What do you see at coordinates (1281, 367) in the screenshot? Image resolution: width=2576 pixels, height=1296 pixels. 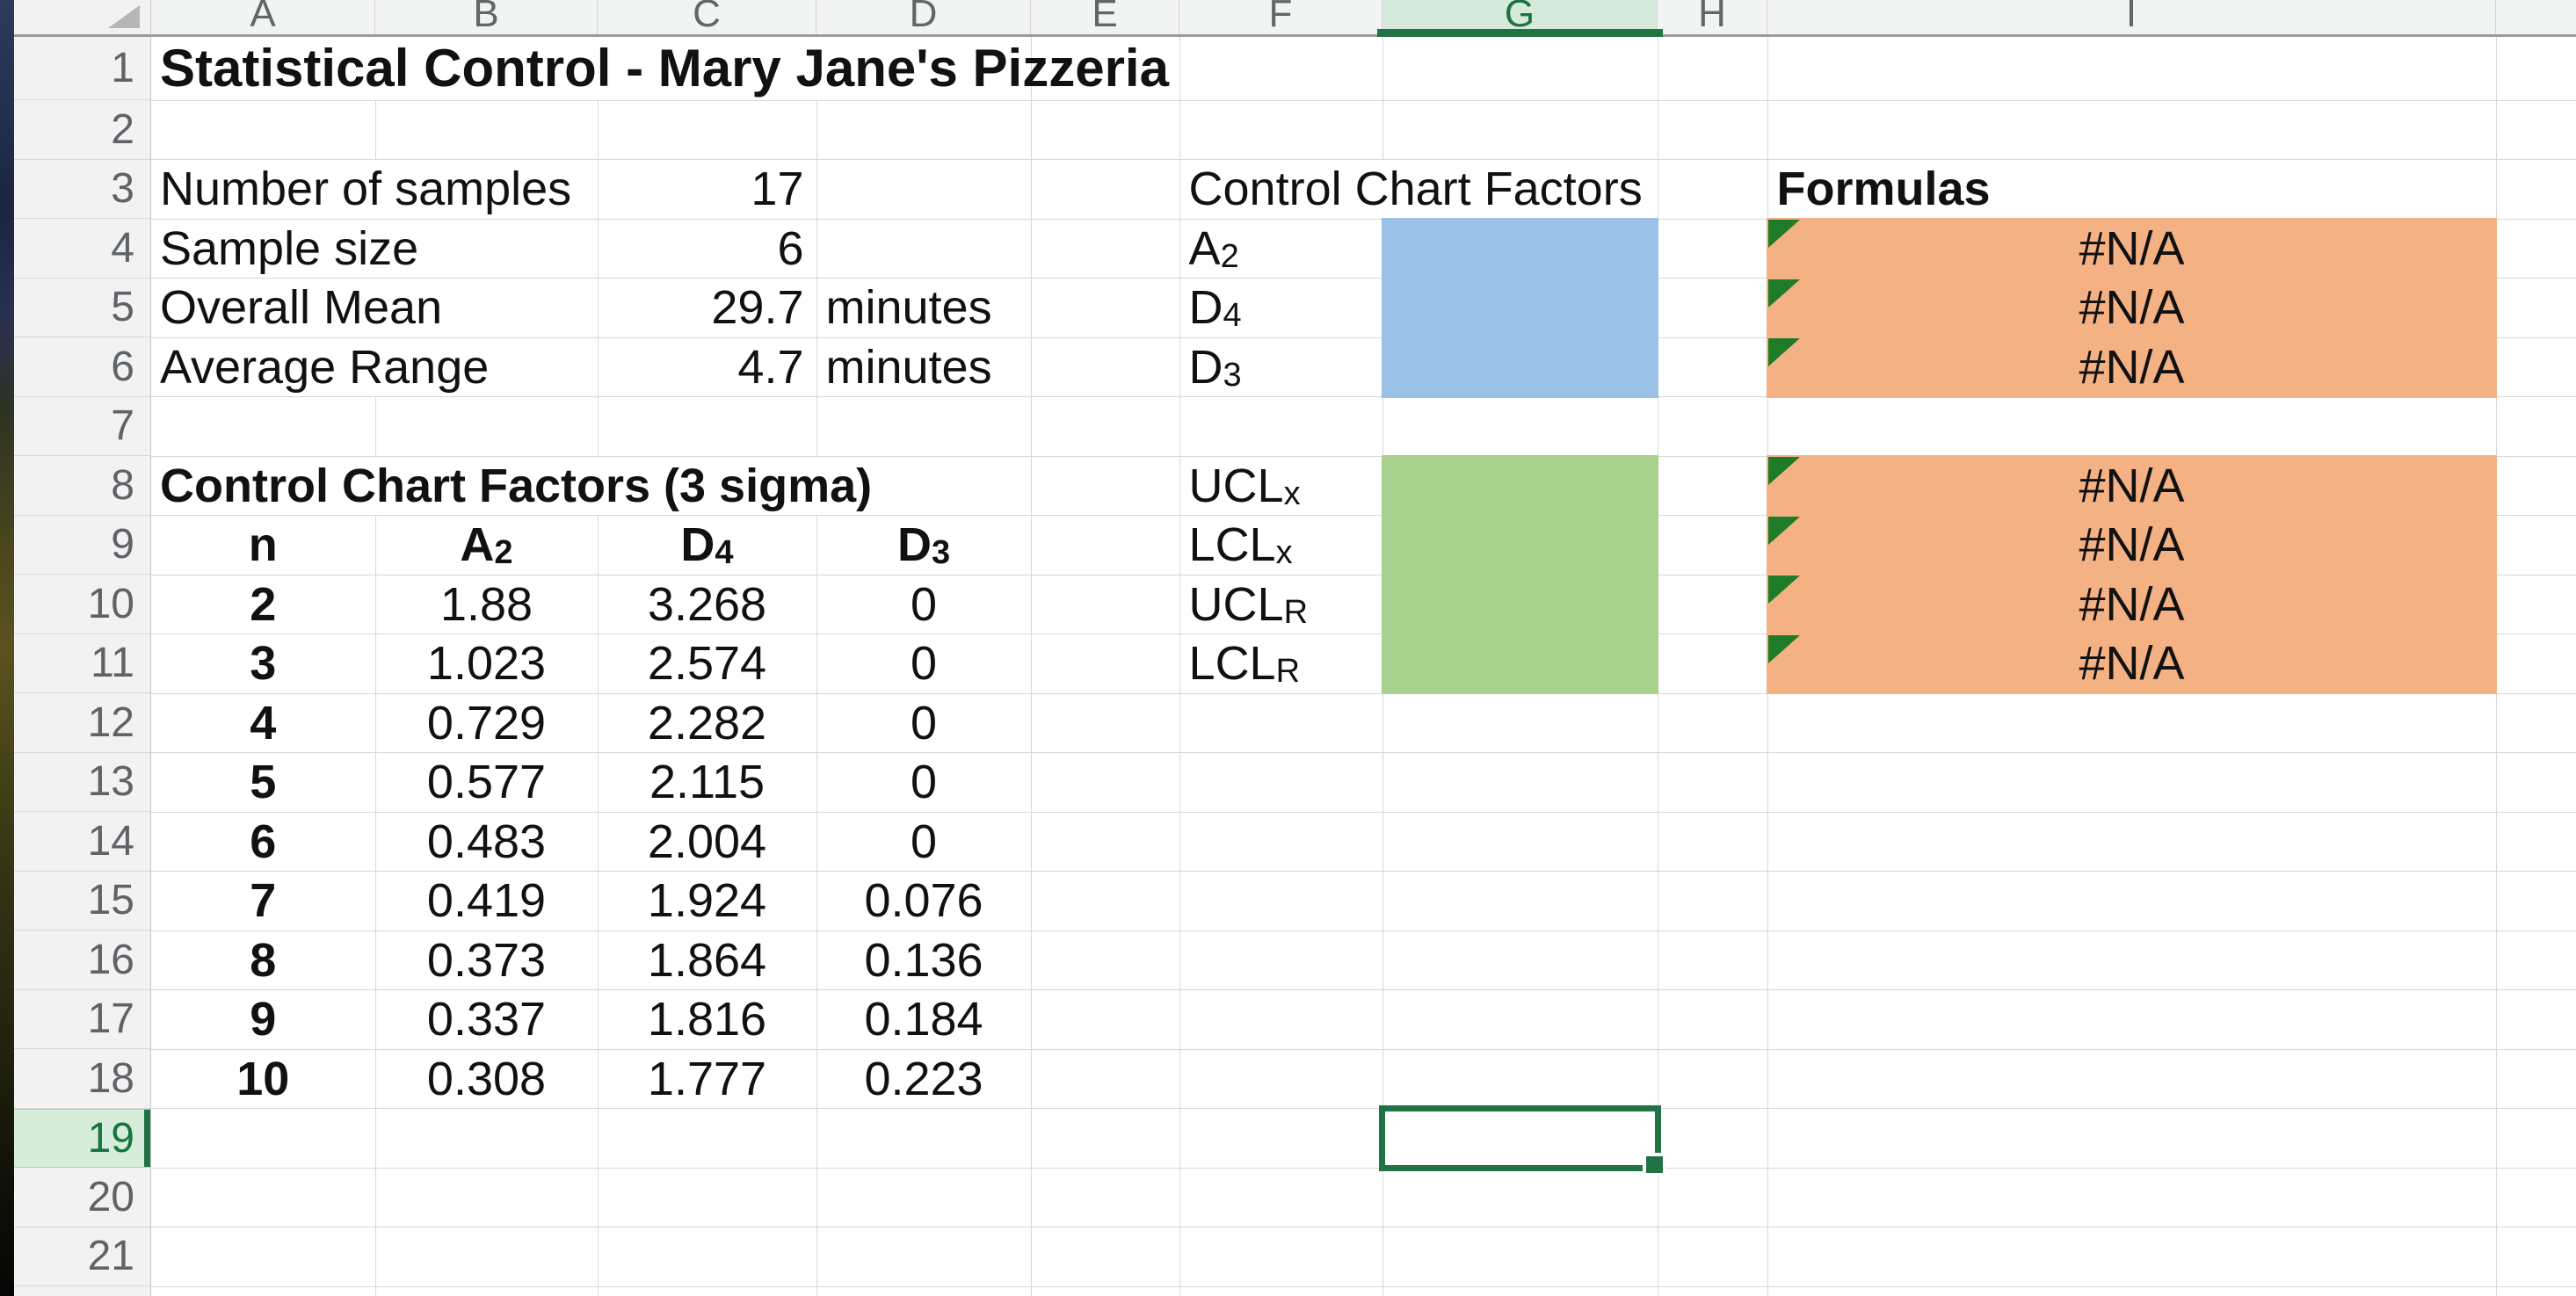 I see `cell-factor-ref: D3` at bounding box center [1281, 367].